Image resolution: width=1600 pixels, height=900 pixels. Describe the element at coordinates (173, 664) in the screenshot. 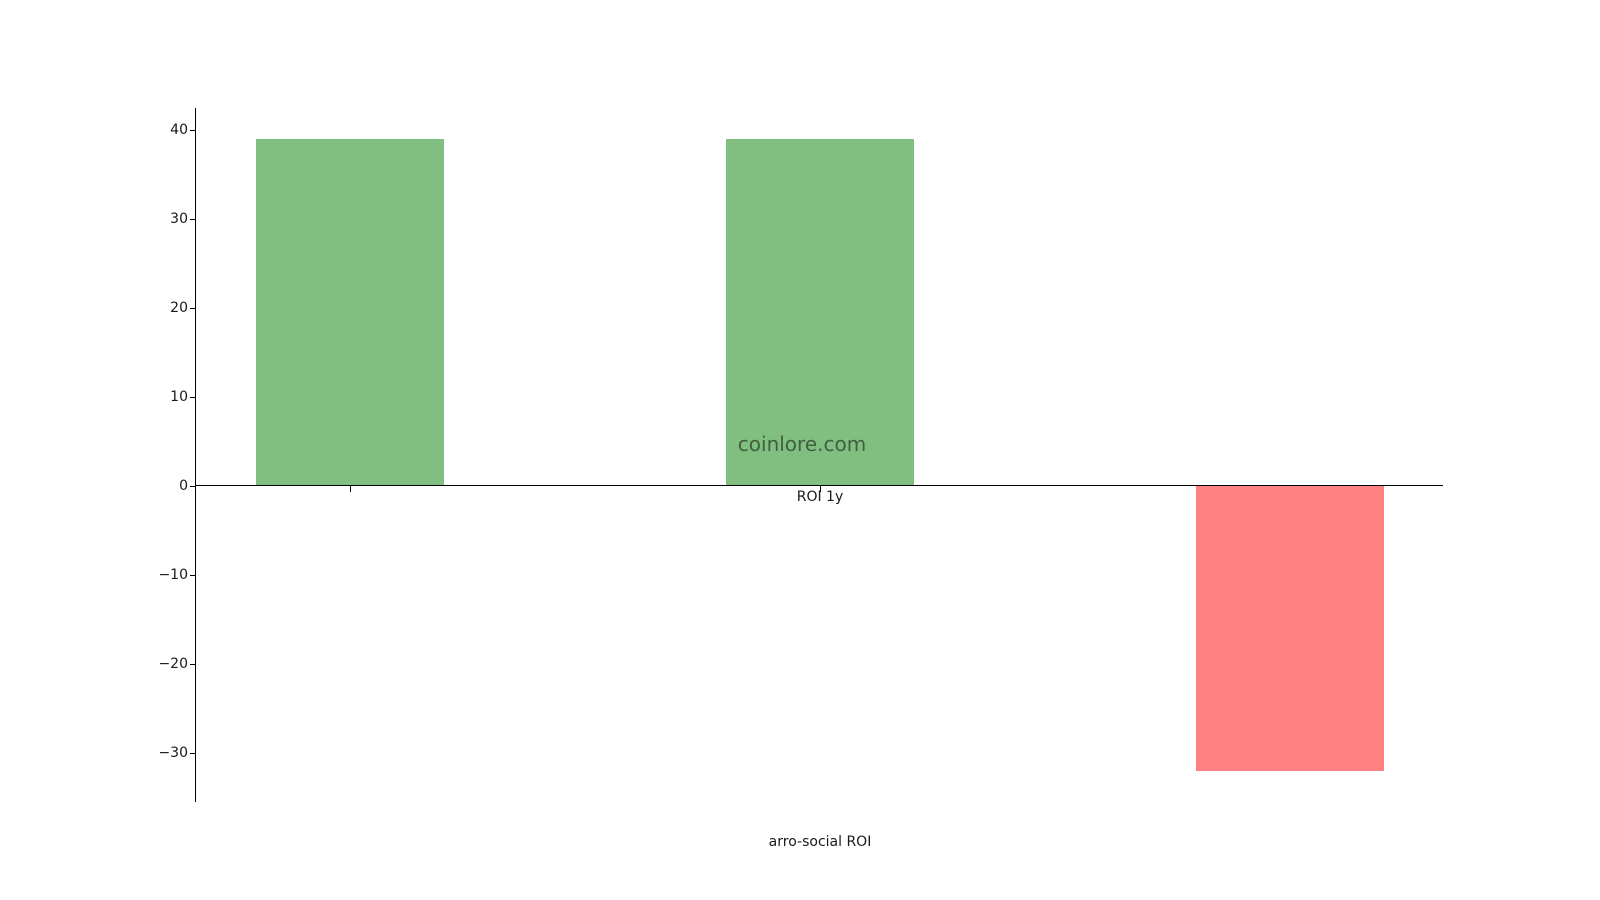

I see `y-tick-label: −20` at that location.